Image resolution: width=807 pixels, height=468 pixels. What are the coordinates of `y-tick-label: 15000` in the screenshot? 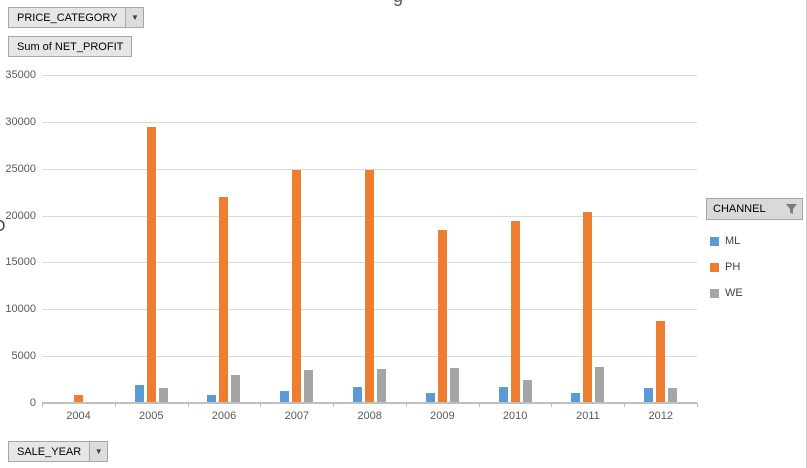 It's located at (20, 262).